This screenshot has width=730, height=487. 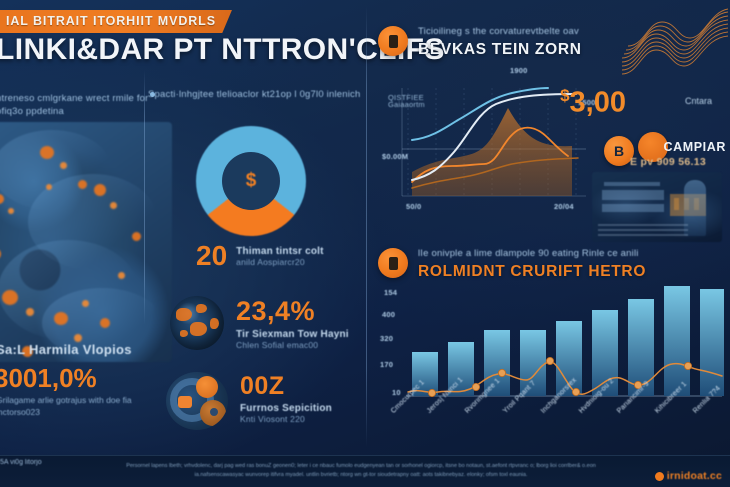 I want to click on wave-decoration-icon, so click(x=675, y=41).